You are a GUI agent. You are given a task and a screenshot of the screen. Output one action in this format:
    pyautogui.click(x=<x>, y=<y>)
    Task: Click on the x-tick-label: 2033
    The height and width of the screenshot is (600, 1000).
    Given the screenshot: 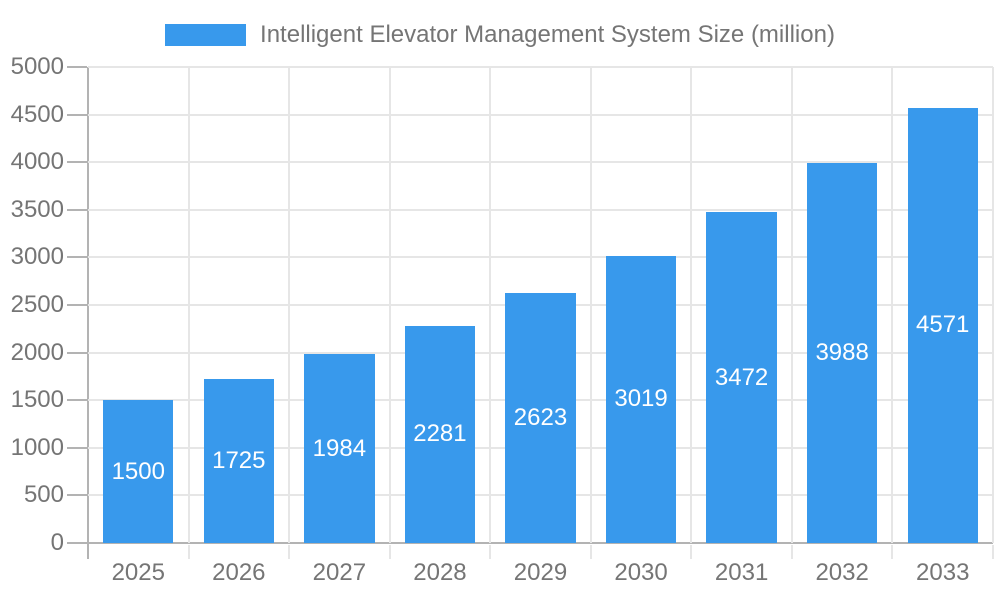 What is the action you would take?
    pyautogui.click(x=943, y=572)
    